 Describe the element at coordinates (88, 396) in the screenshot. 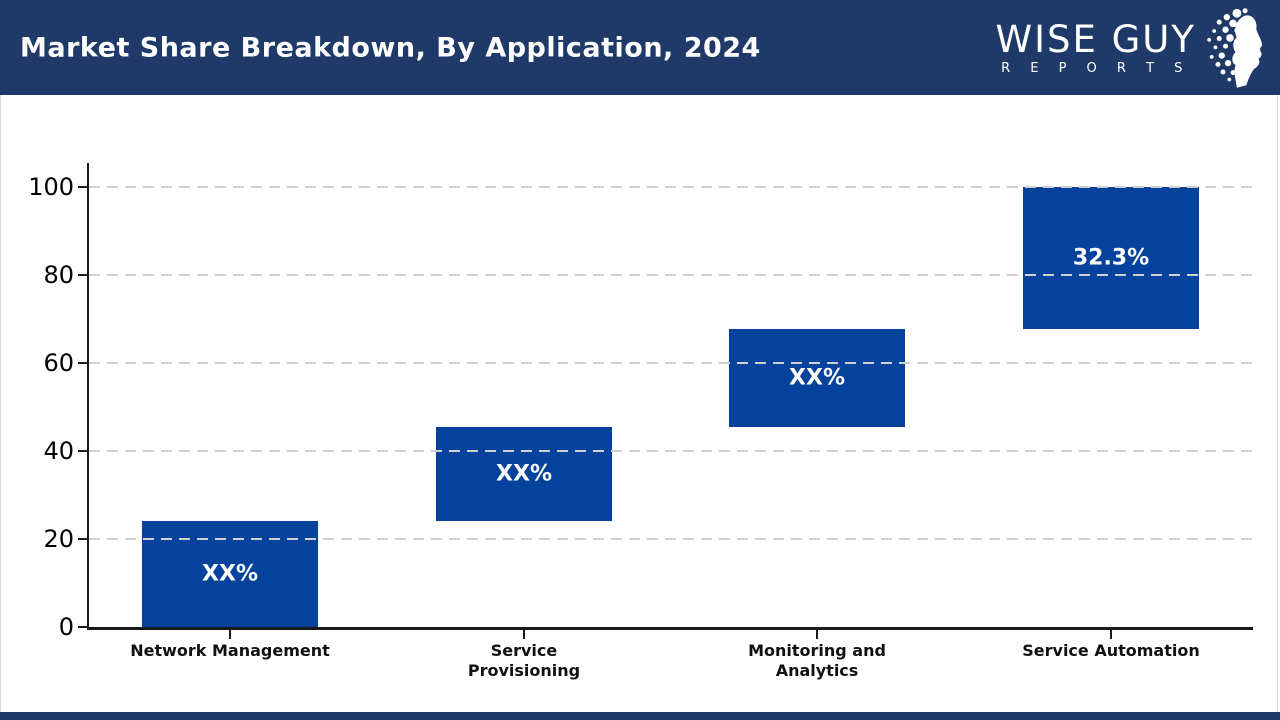

I see `y-axis-line` at that location.